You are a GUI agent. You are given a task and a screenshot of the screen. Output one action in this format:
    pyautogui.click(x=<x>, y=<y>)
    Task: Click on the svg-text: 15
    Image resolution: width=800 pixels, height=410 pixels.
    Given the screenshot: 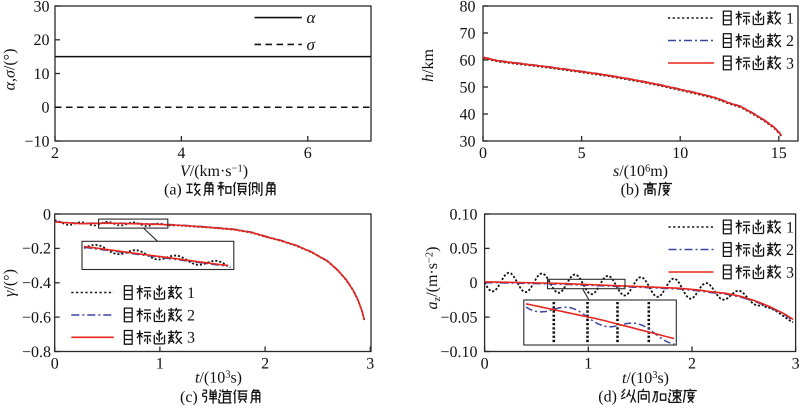 What is the action you would take?
    pyautogui.click(x=779, y=153)
    